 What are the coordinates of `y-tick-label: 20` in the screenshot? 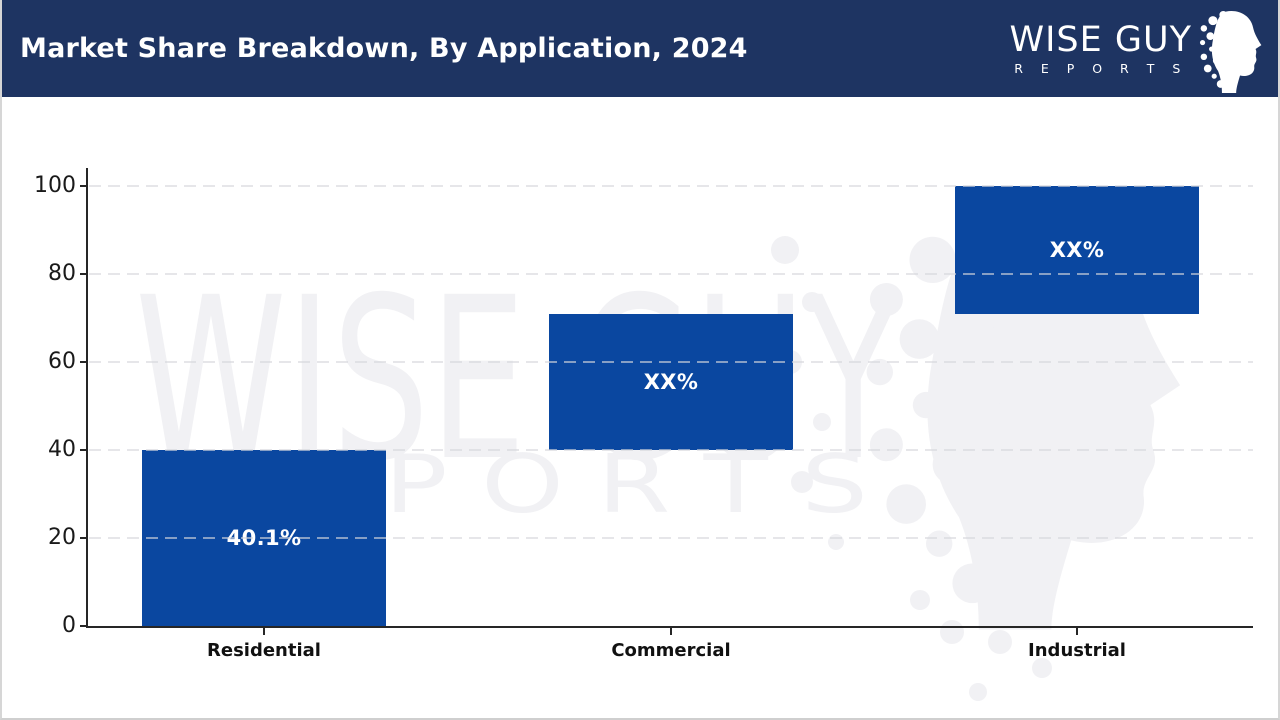 It's located at (62, 537).